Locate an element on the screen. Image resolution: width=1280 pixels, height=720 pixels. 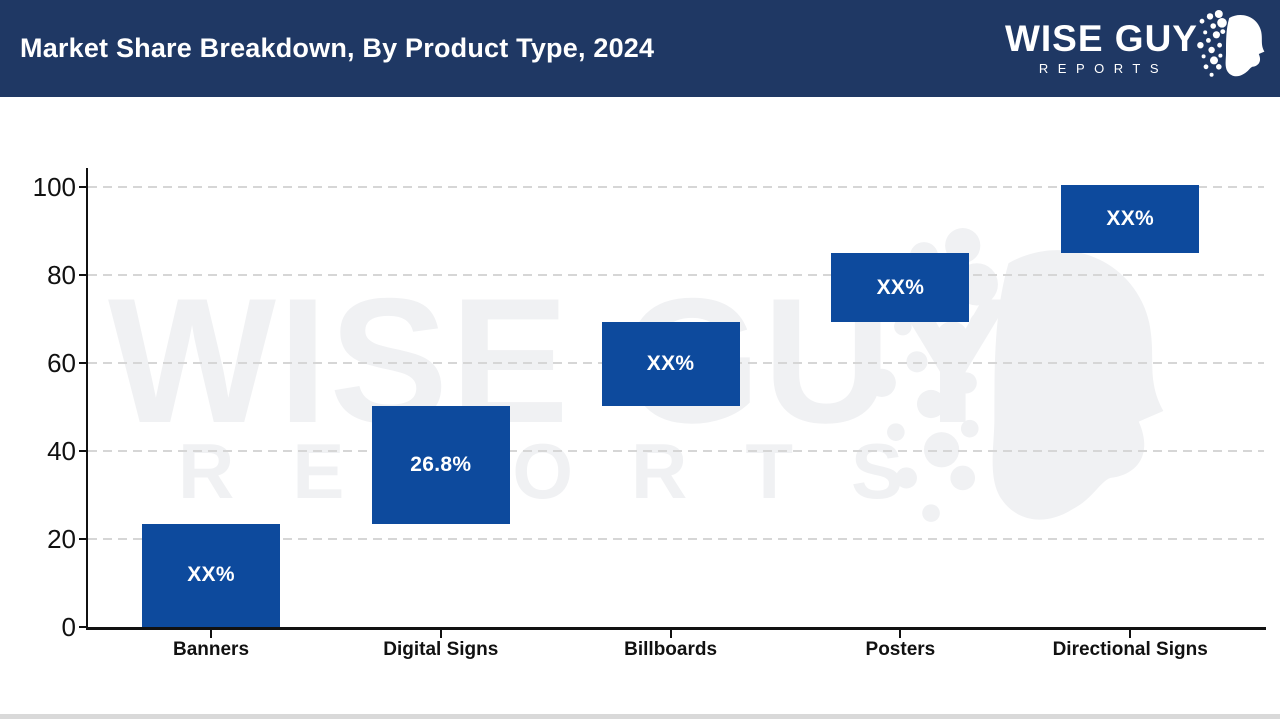
y-tick-label: 80 is located at coordinates (61, 275).